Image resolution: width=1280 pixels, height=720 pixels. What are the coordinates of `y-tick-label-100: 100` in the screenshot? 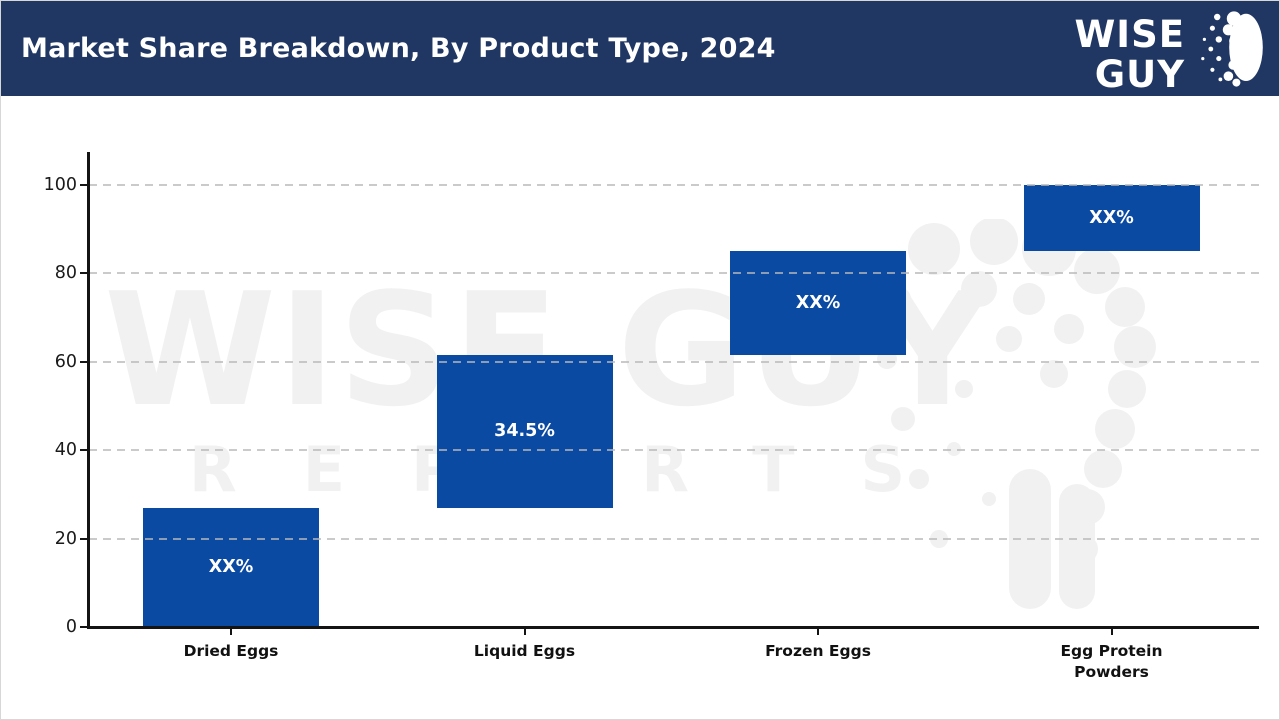 It's located at (60, 185).